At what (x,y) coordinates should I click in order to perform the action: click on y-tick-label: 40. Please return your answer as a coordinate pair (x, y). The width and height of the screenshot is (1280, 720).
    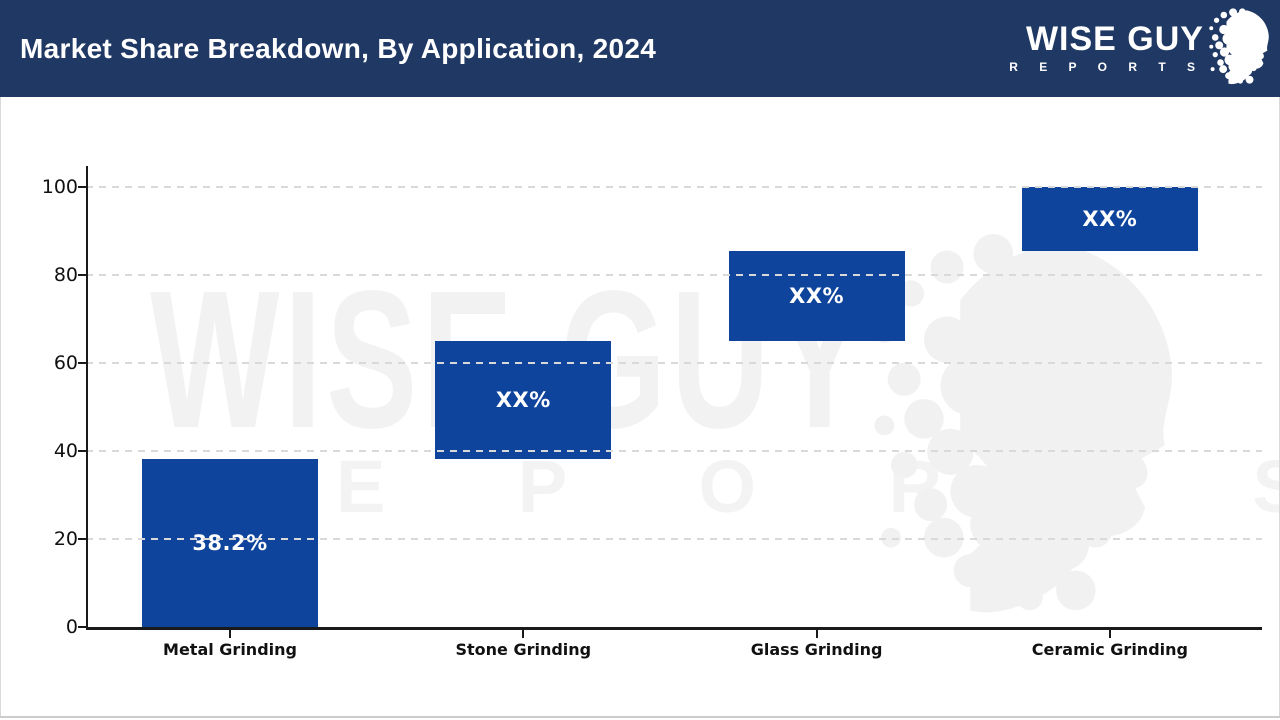
    Looking at the image, I should click on (65, 451).